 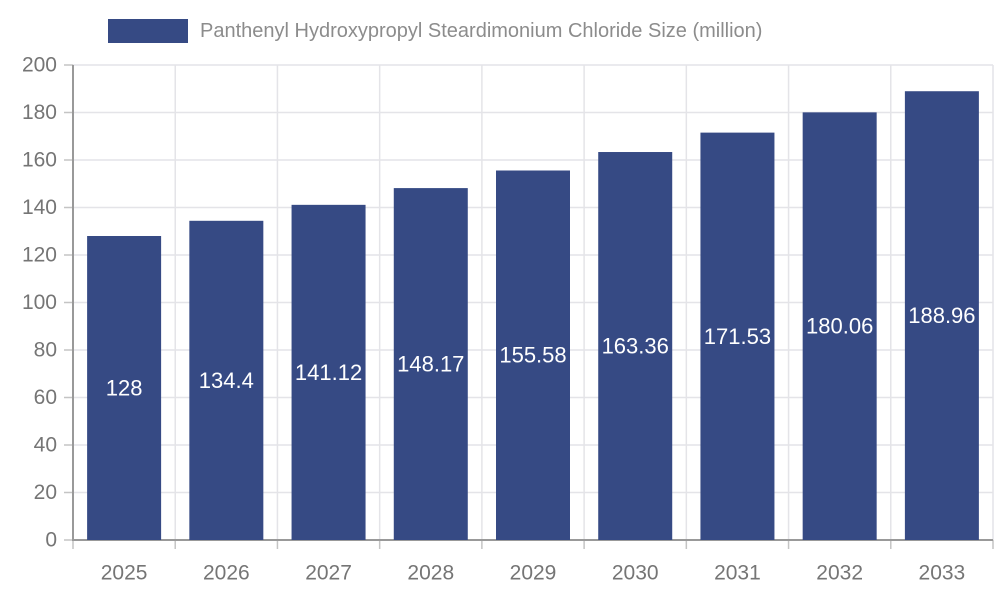 I want to click on x-tick-label: 2033, so click(x=942, y=573).